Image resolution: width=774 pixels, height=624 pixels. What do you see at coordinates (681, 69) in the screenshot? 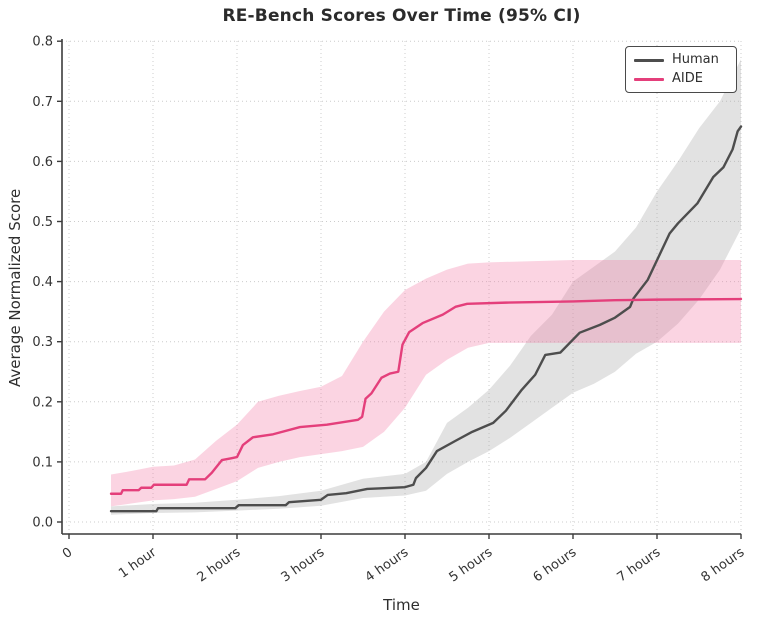
I see `legend: Human AIDE` at bounding box center [681, 69].